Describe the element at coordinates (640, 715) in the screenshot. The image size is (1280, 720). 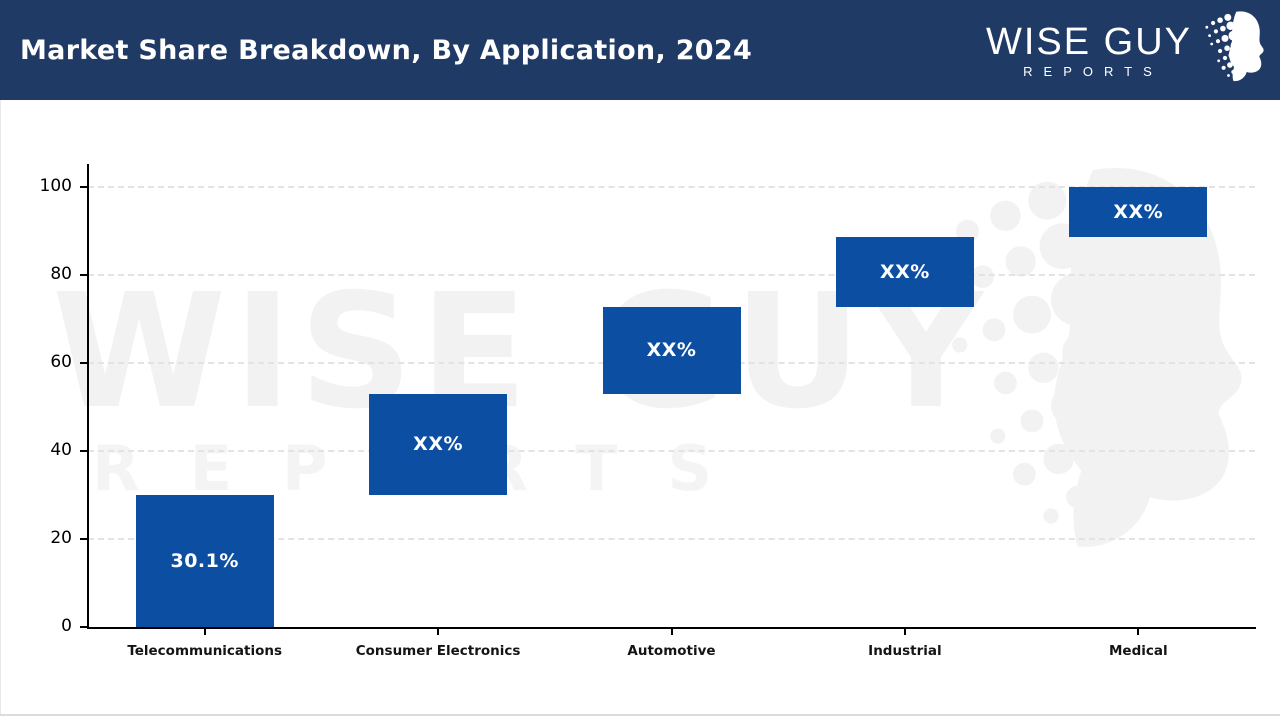
I see `bottom-edge-line` at that location.